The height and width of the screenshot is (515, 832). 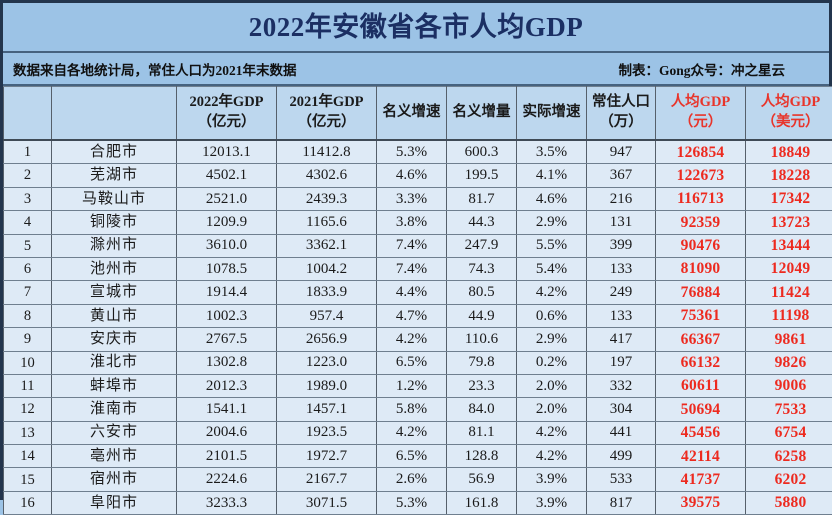 What do you see at coordinates (789, 268) in the screenshot?
I see `cell-gdp-per-capita-usd: 12049` at bounding box center [789, 268].